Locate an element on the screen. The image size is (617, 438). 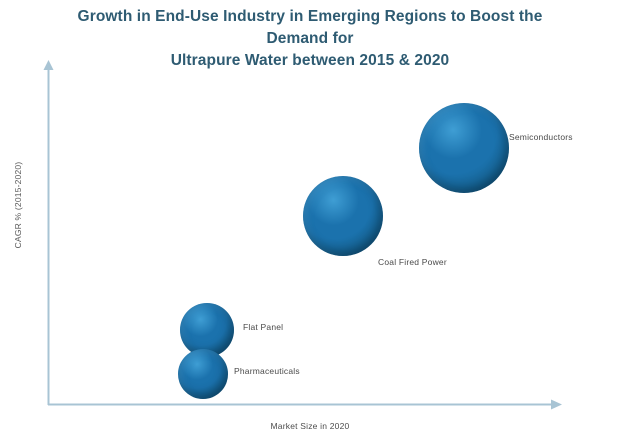
bubble-label-semiconductors: Semiconductors is located at coordinates (541, 137).